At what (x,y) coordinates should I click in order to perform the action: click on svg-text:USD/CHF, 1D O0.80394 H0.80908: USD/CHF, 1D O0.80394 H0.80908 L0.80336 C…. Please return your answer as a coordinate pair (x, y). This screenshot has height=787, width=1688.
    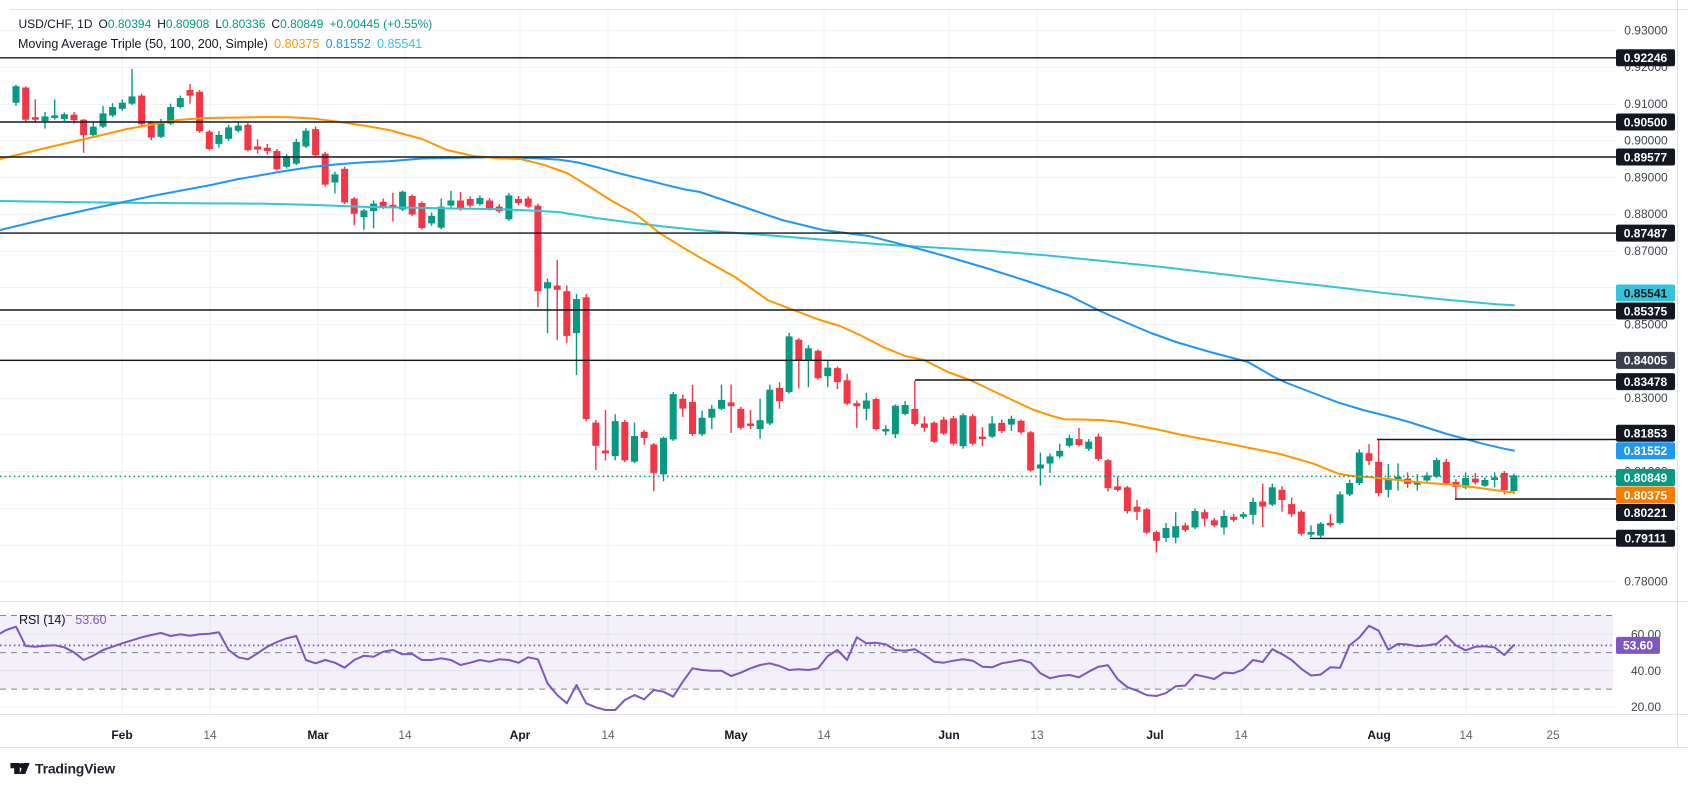
    Looking at the image, I should click on (226, 24).